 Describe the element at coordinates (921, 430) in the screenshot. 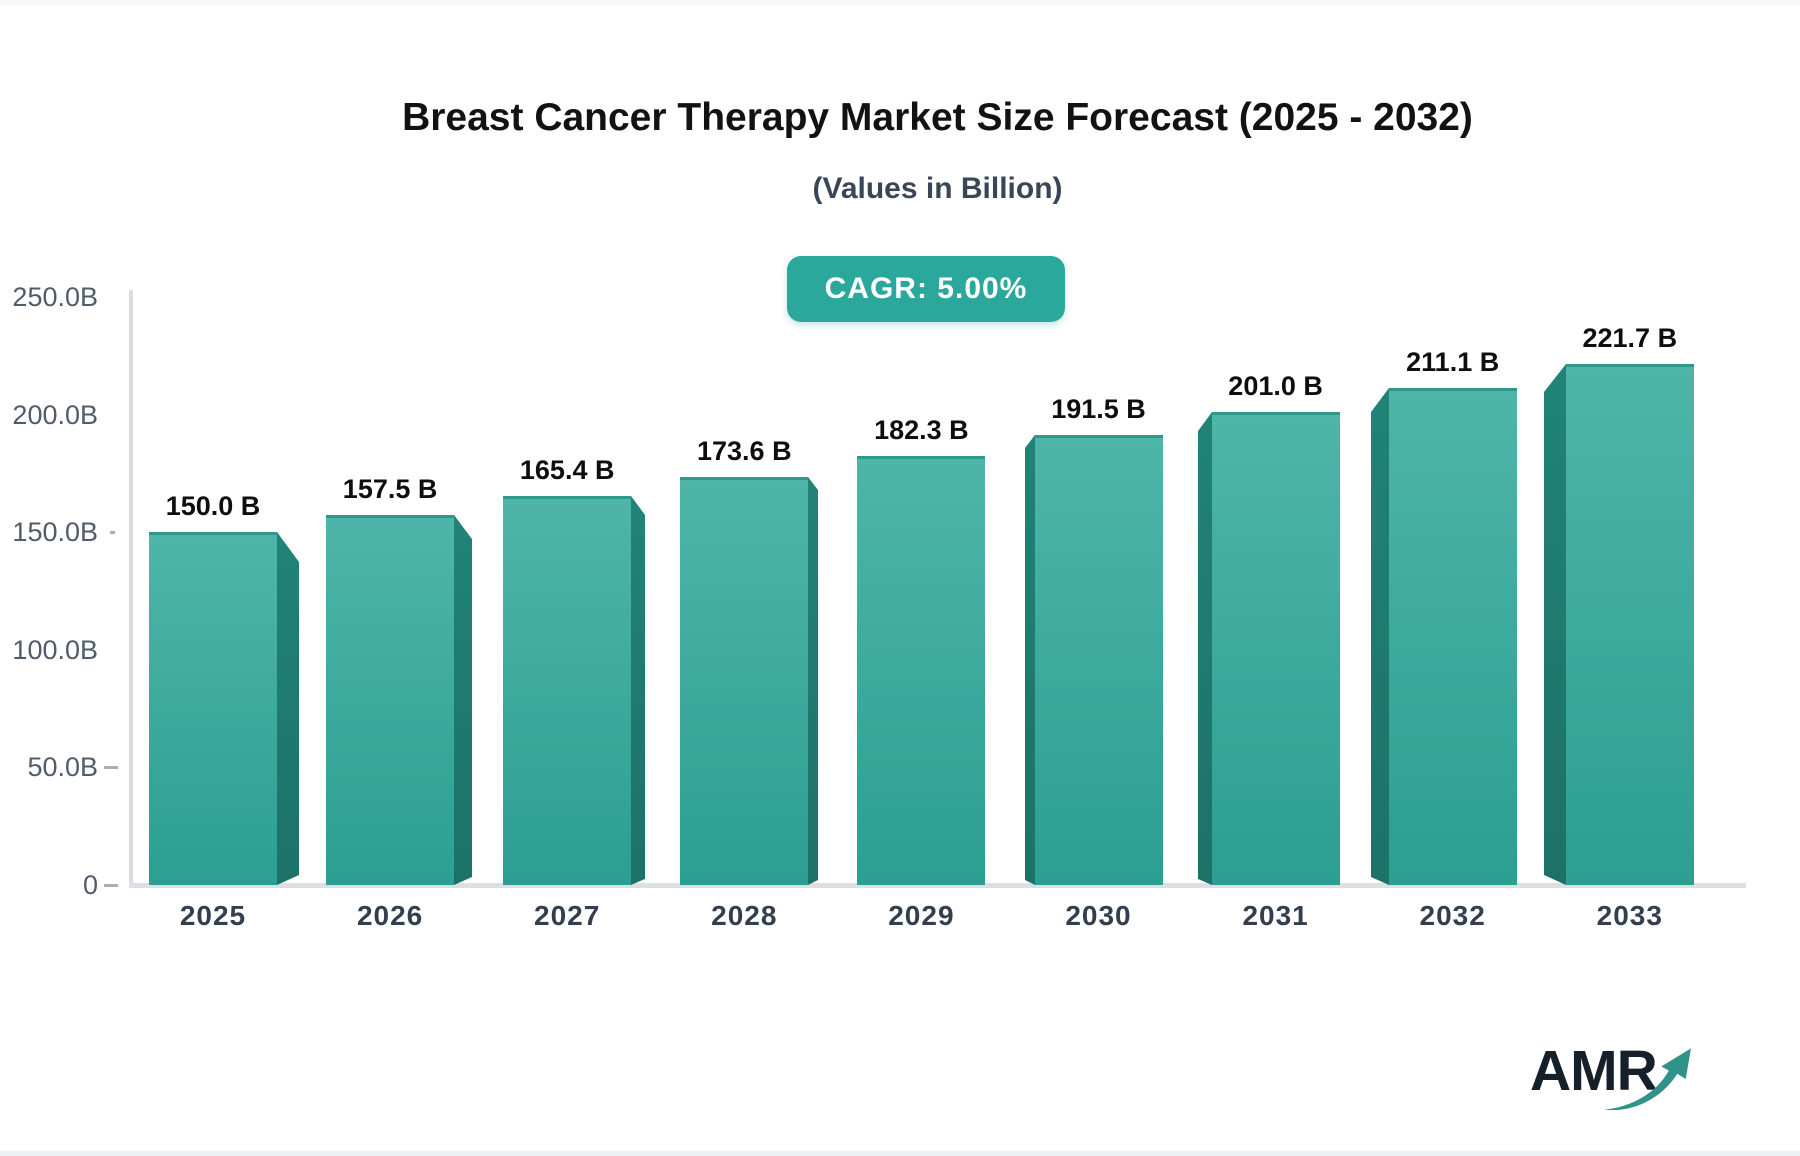

I see `bar-value-label: 182.3 B` at that location.